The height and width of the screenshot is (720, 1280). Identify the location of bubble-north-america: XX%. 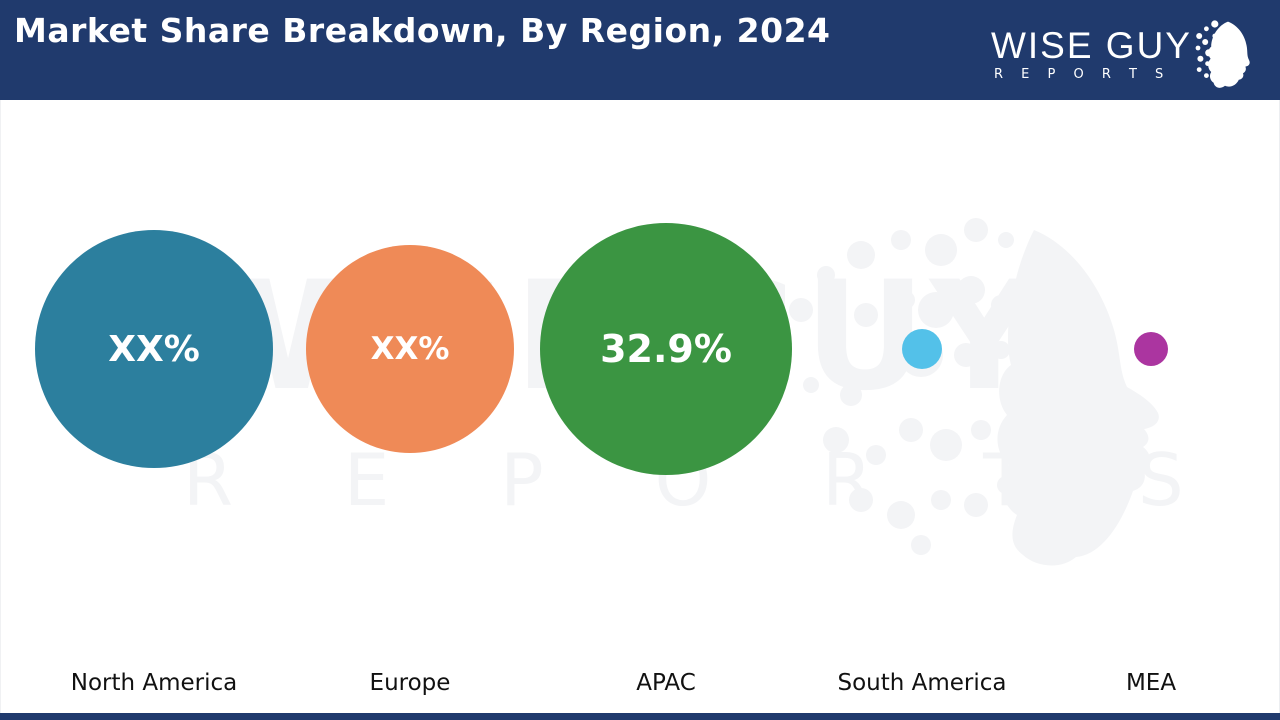
(154, 349).